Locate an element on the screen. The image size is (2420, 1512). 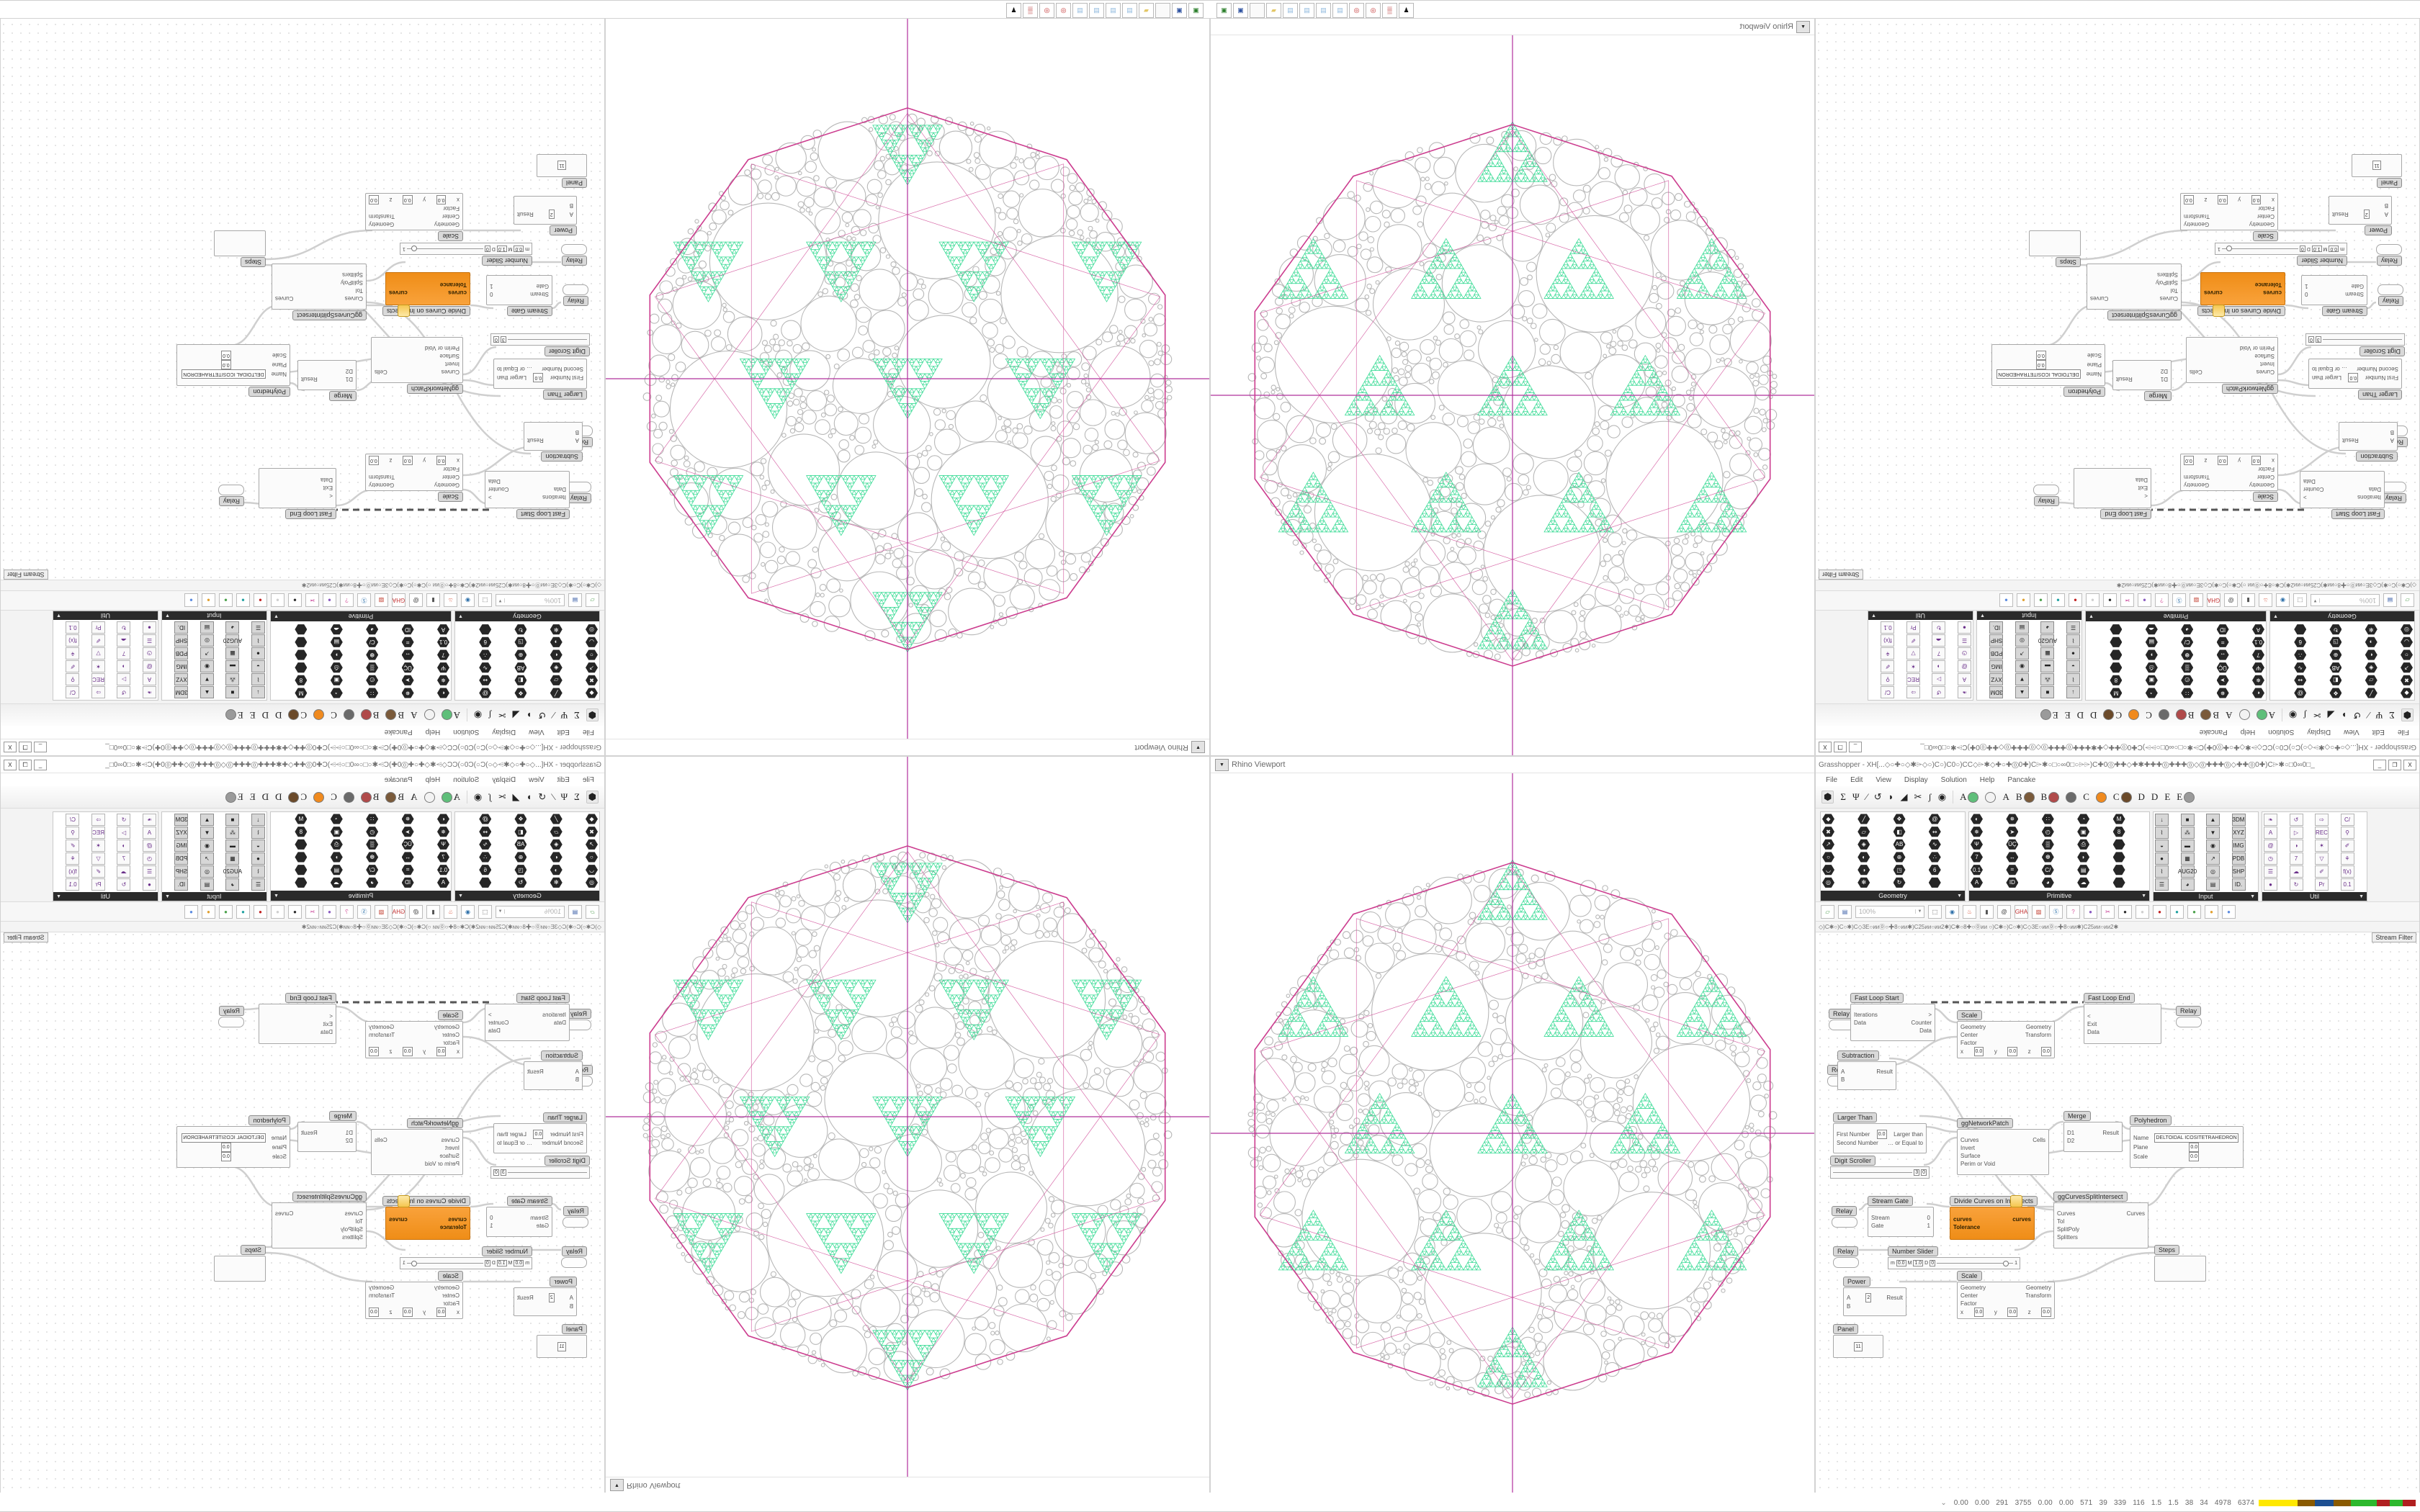
component-icon: ↓ is located at coordinates (258, 820).